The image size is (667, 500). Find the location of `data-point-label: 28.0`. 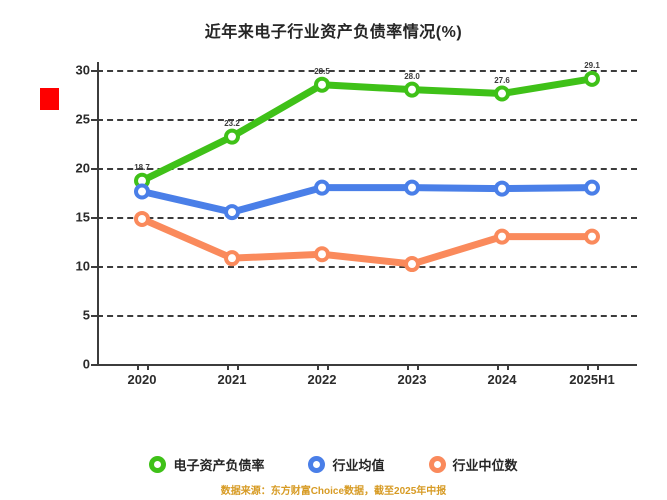

data-point-label: 28.0 is located at coordinates (412, 76).